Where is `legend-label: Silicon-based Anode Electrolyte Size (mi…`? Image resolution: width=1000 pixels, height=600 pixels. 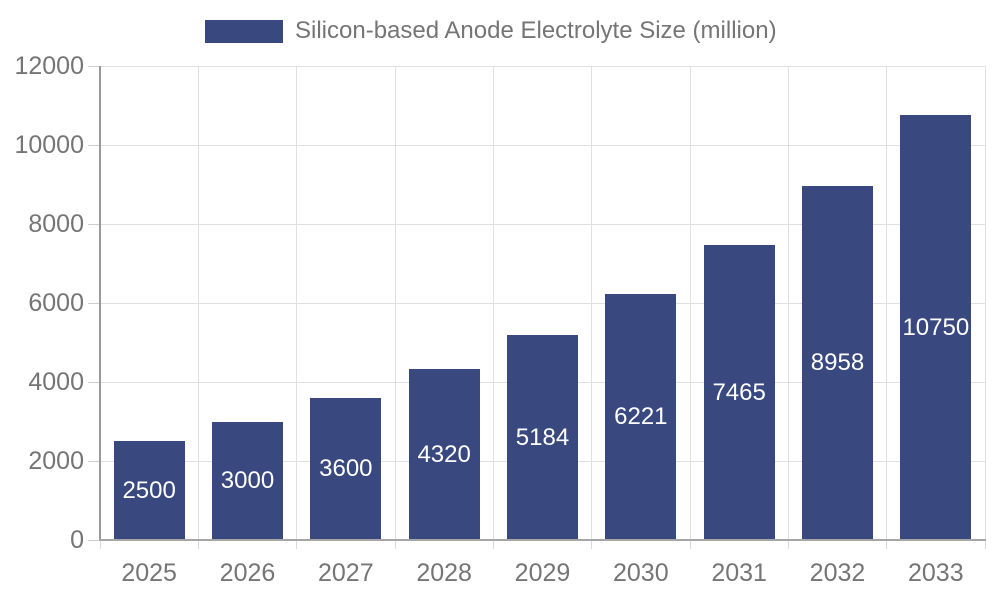 legend-label: Silicon-based Anode Electrolyte Size (mi… is located at coordinates (536, 30).